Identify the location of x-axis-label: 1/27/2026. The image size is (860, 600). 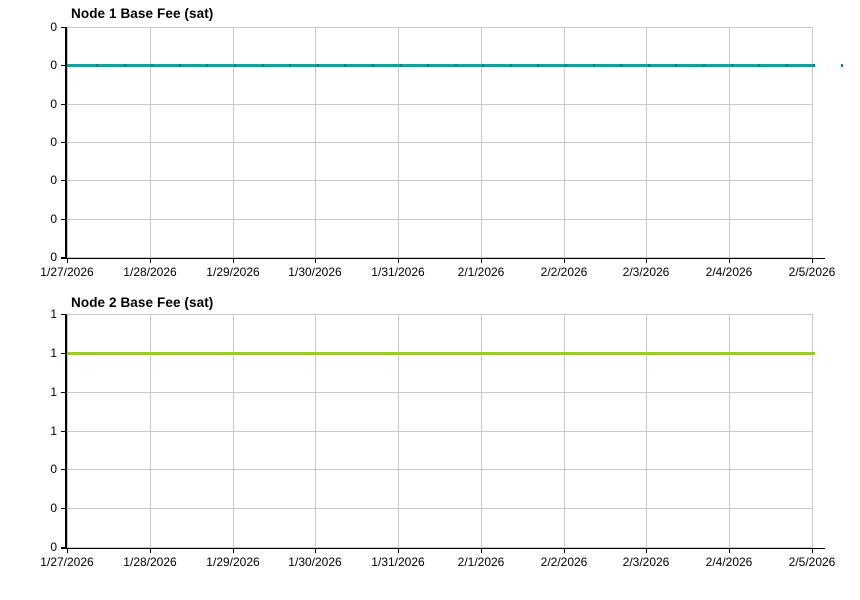
(67, 272).